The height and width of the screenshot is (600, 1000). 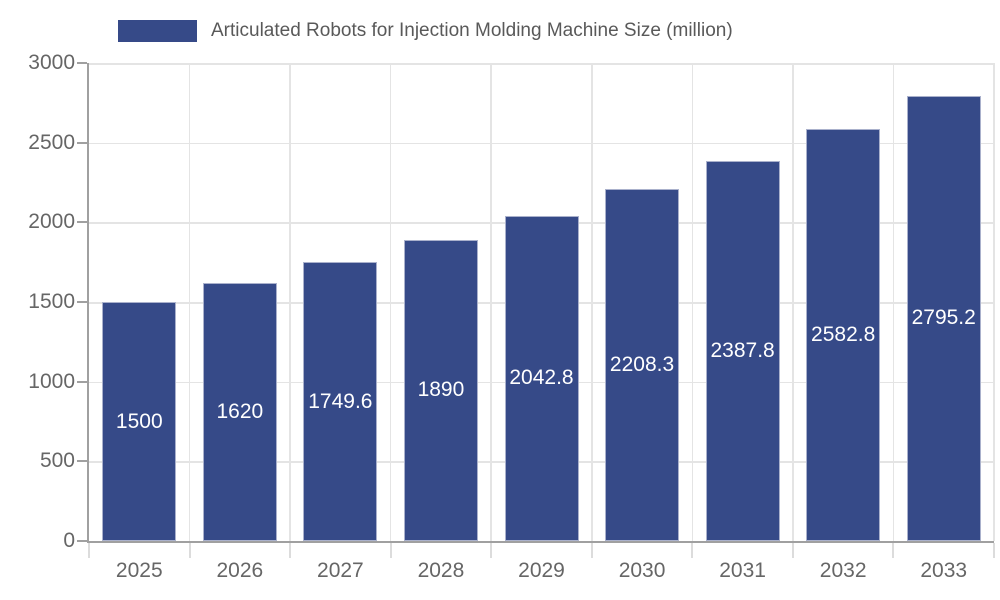 I want to click on bar: 2795.2, so click(x=943, y=318).